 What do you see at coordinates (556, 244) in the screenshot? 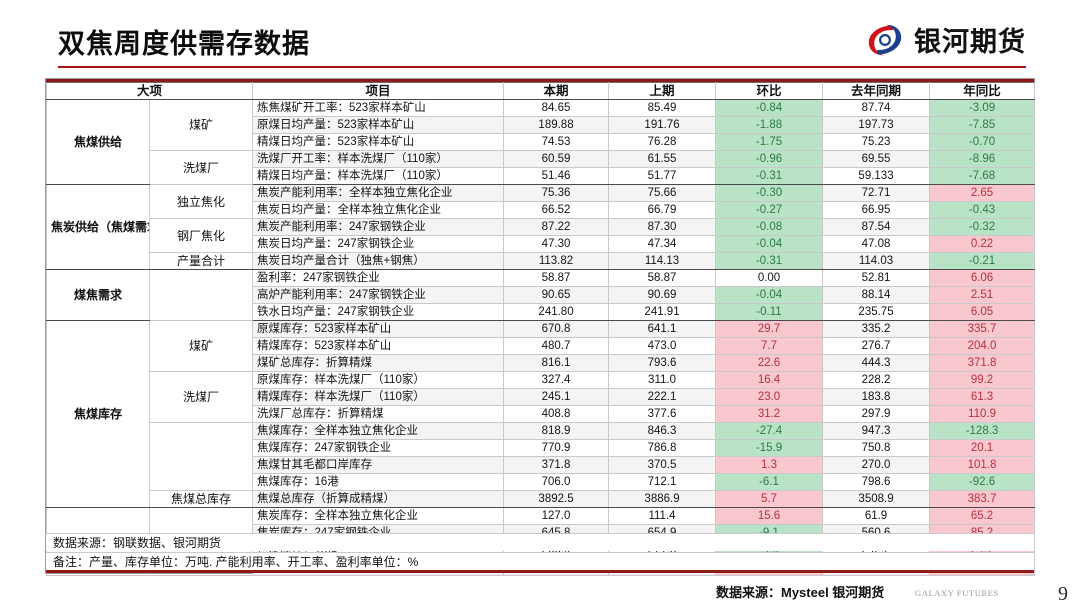
I see `current-value-cell: 47.30` at bounding box center [556, 244].